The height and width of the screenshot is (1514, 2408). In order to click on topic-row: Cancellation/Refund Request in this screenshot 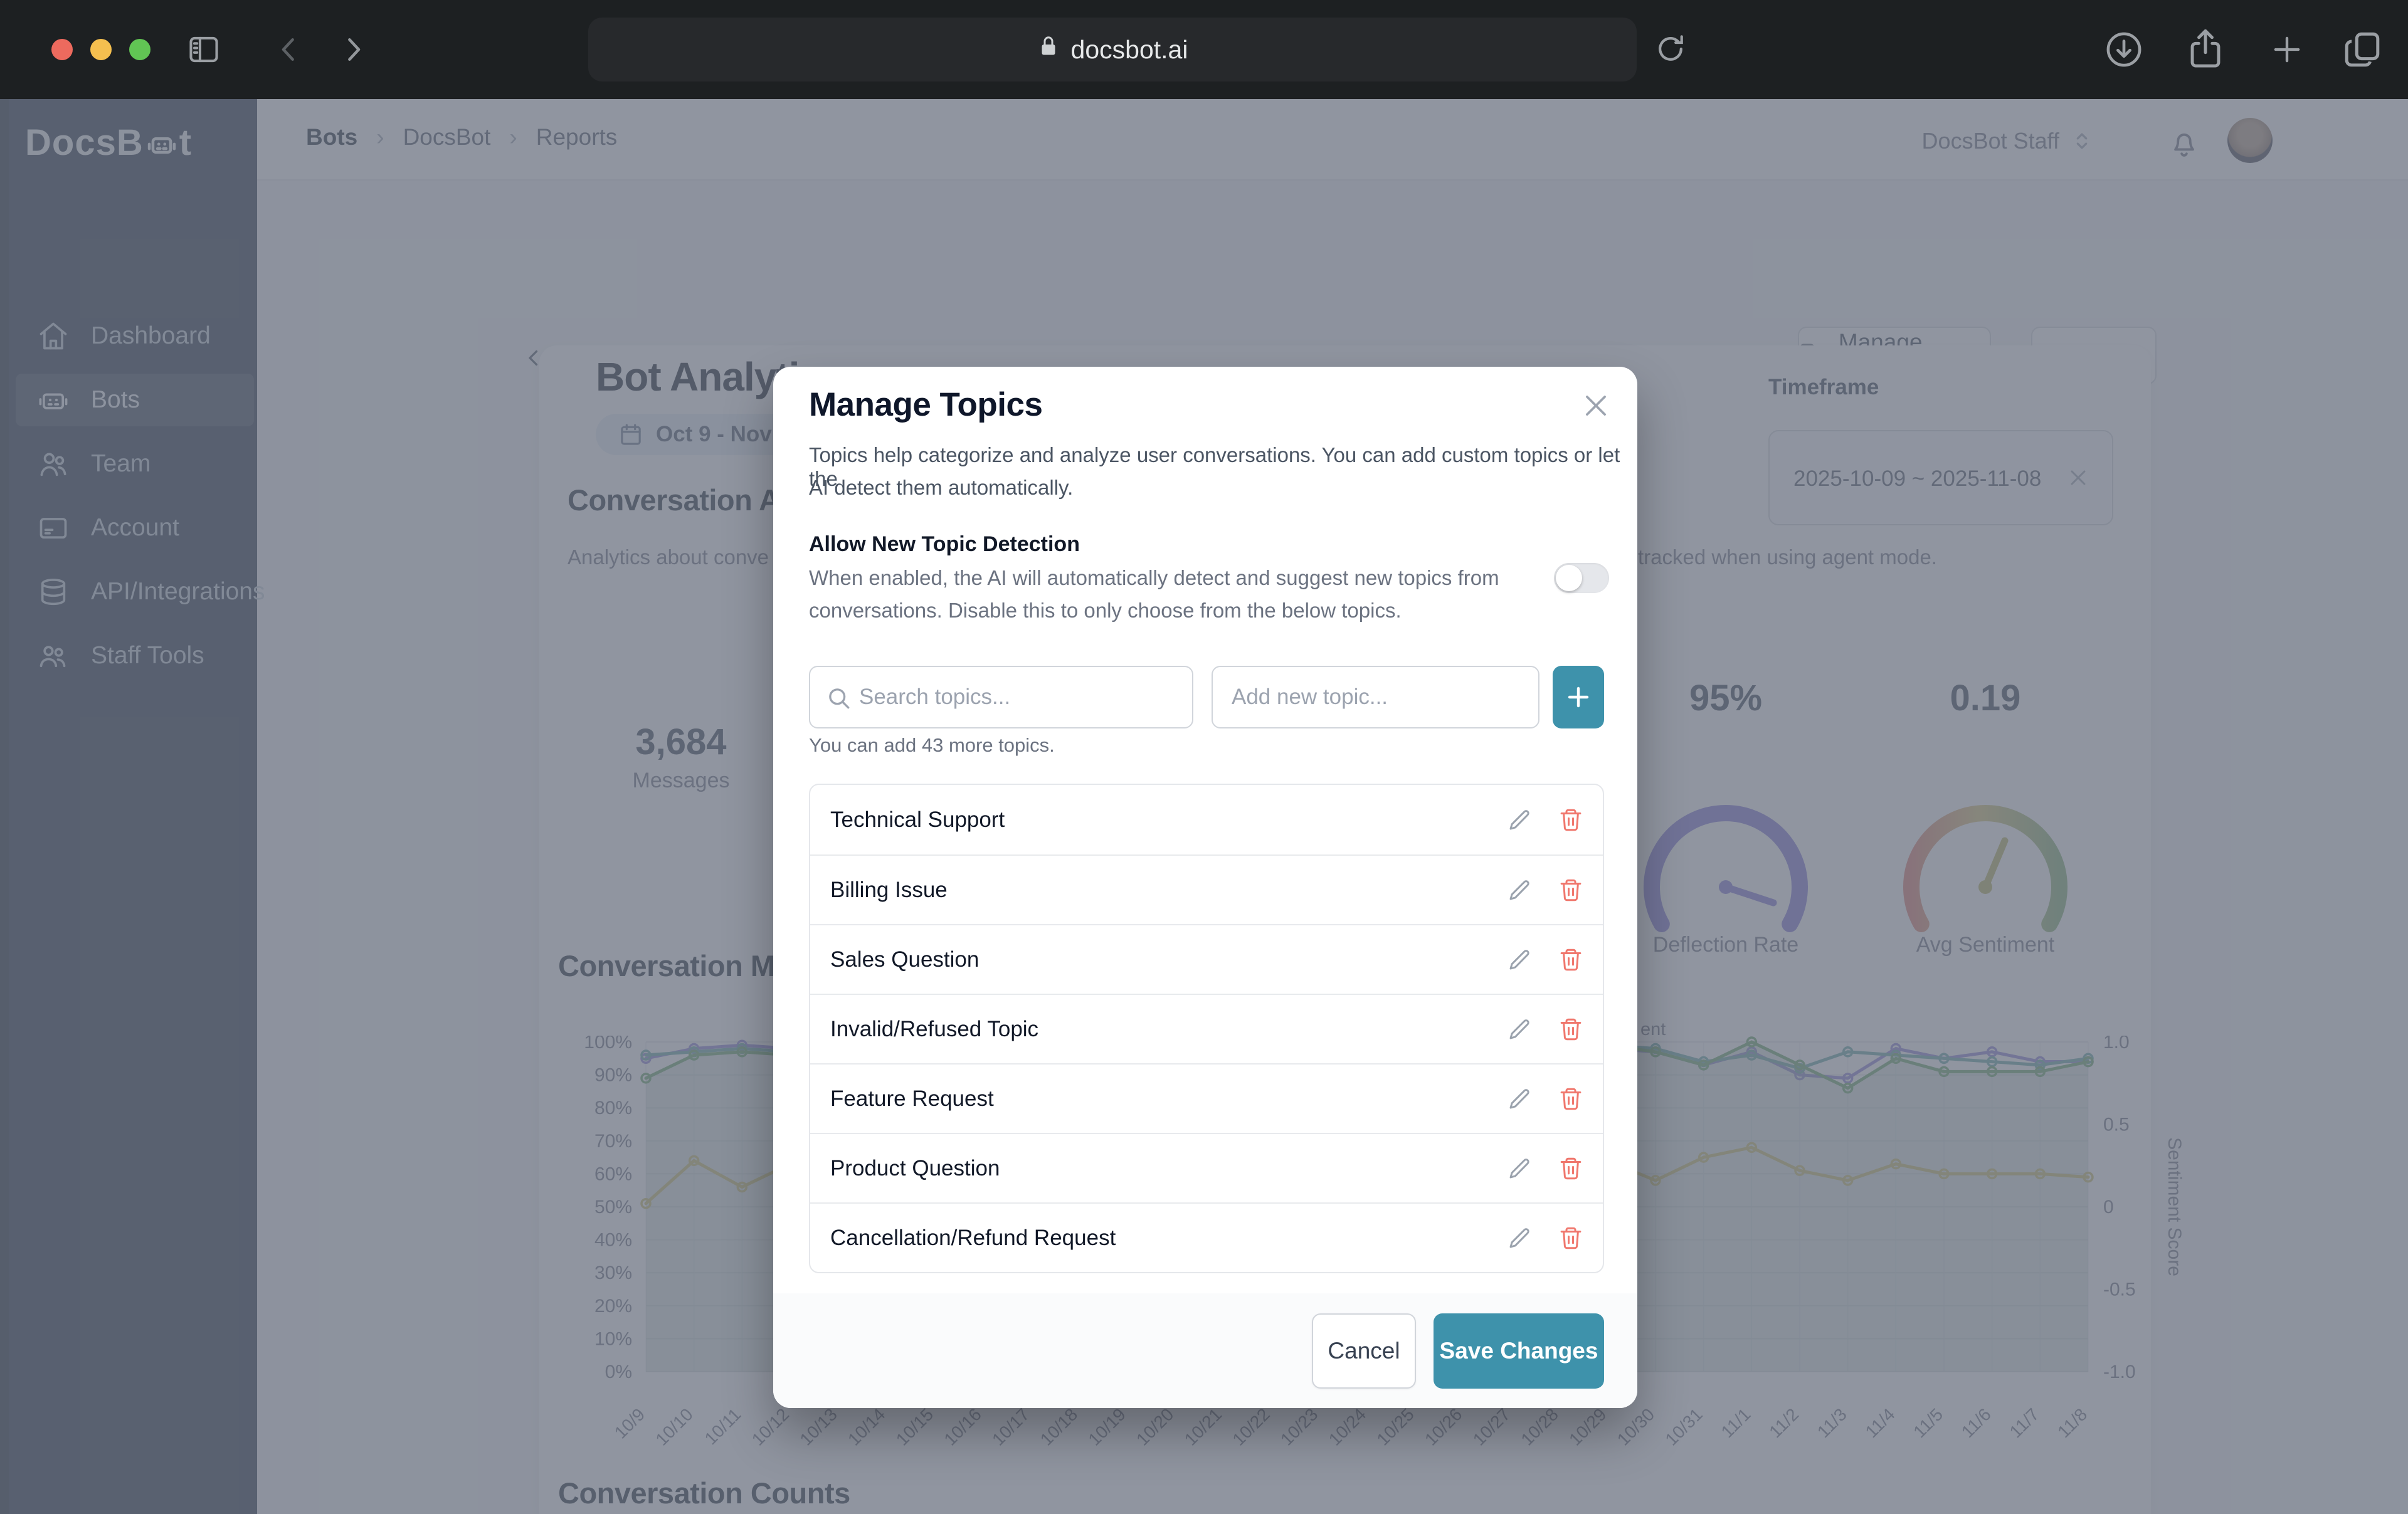, I will do `click(1206, 1237)`.